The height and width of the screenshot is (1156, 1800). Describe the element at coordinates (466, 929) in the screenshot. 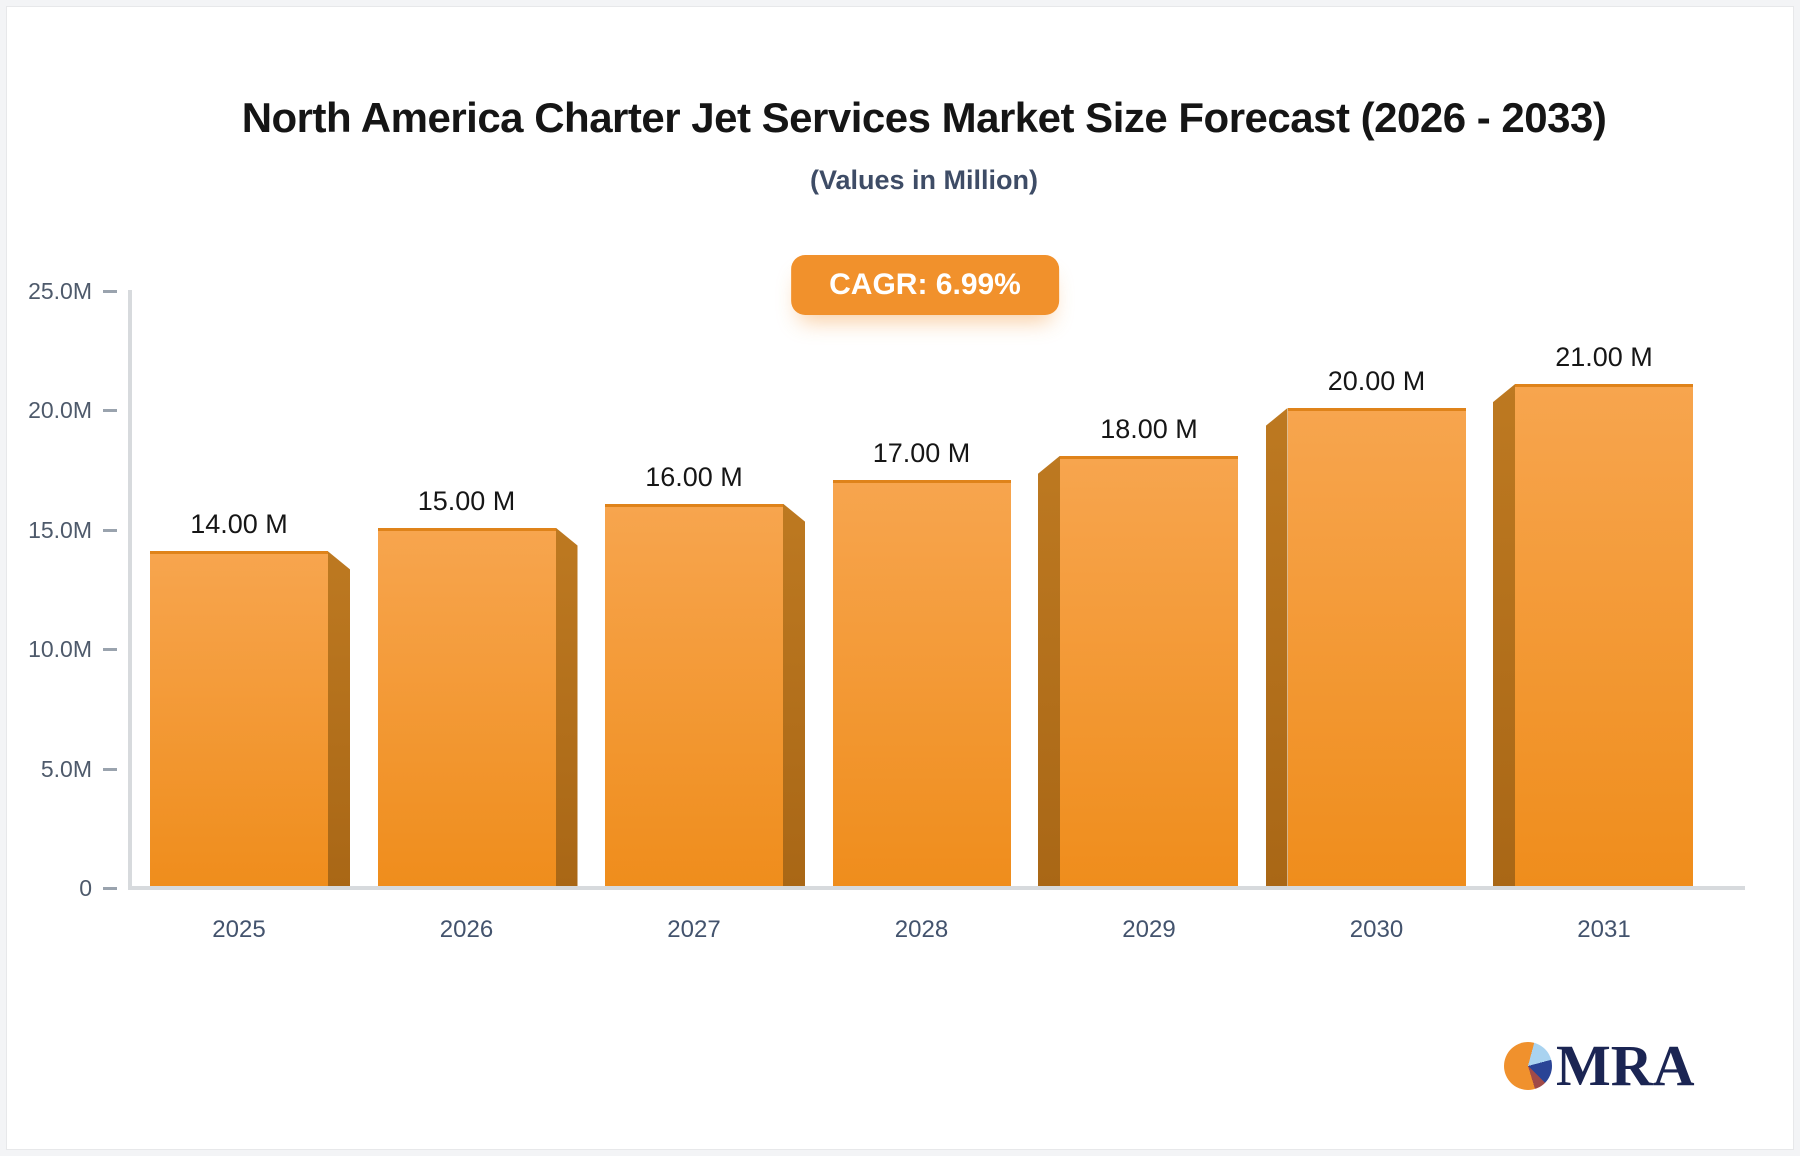

I see `x-axis-year-label: 2026` at that location.